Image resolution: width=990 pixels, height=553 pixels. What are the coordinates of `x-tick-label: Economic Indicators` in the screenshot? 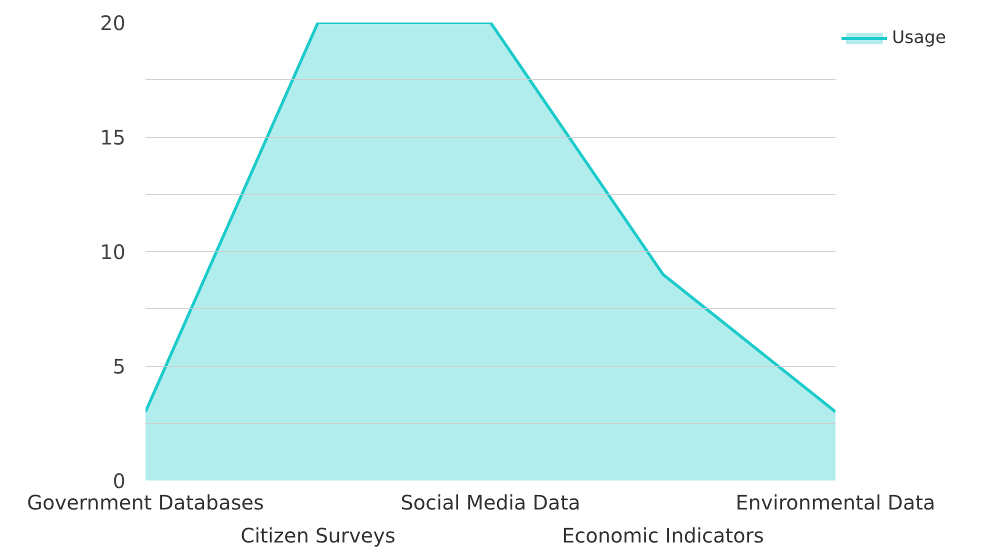 It's located at (663, 536).